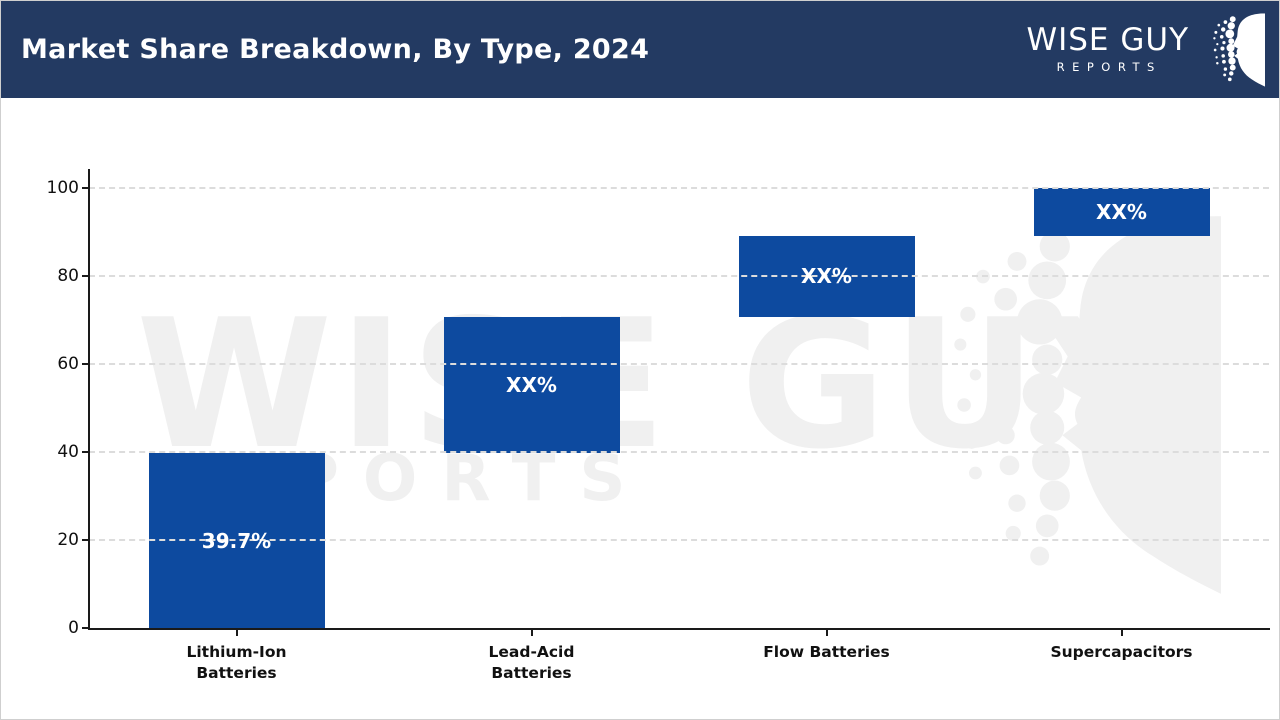 The height and width of the screenshot is (720, 1280). I want to click on chart-title: Market Share Breakdown, By Type, 2024, so click(335, 49).